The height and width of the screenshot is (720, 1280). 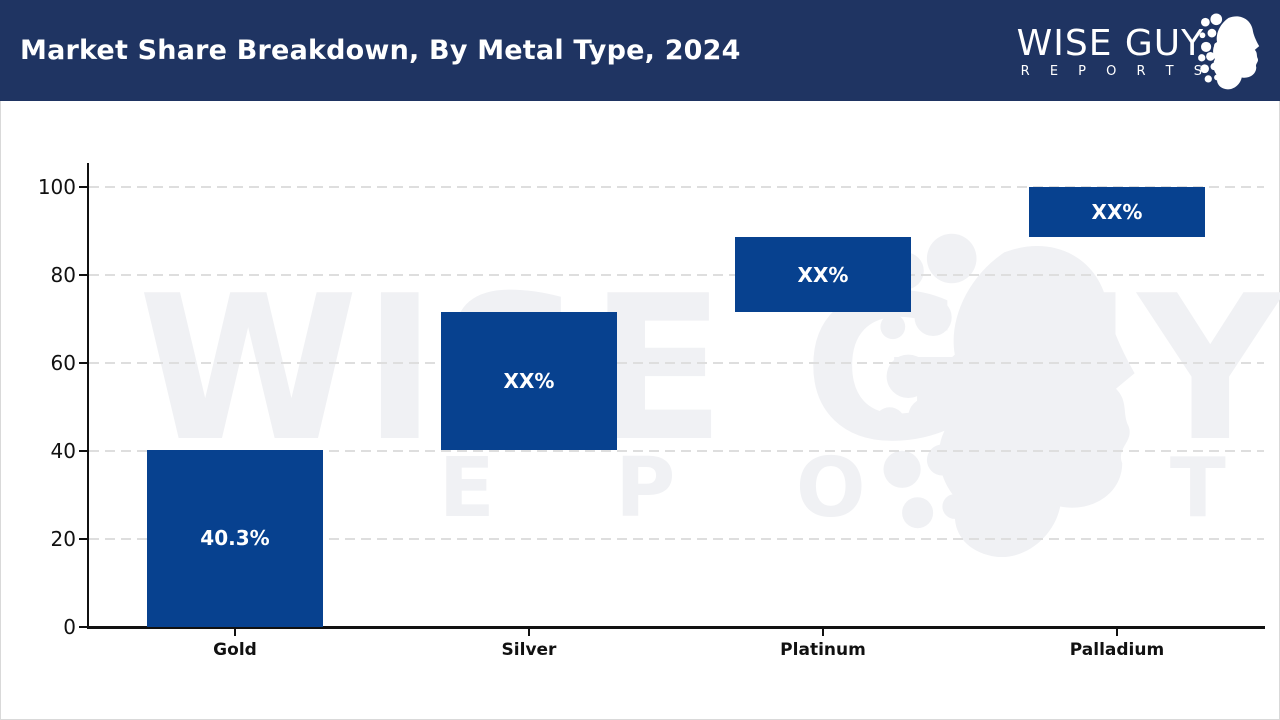 I want to click on bar-value-label-palladium: XX%, so click(x=1117, y=212).